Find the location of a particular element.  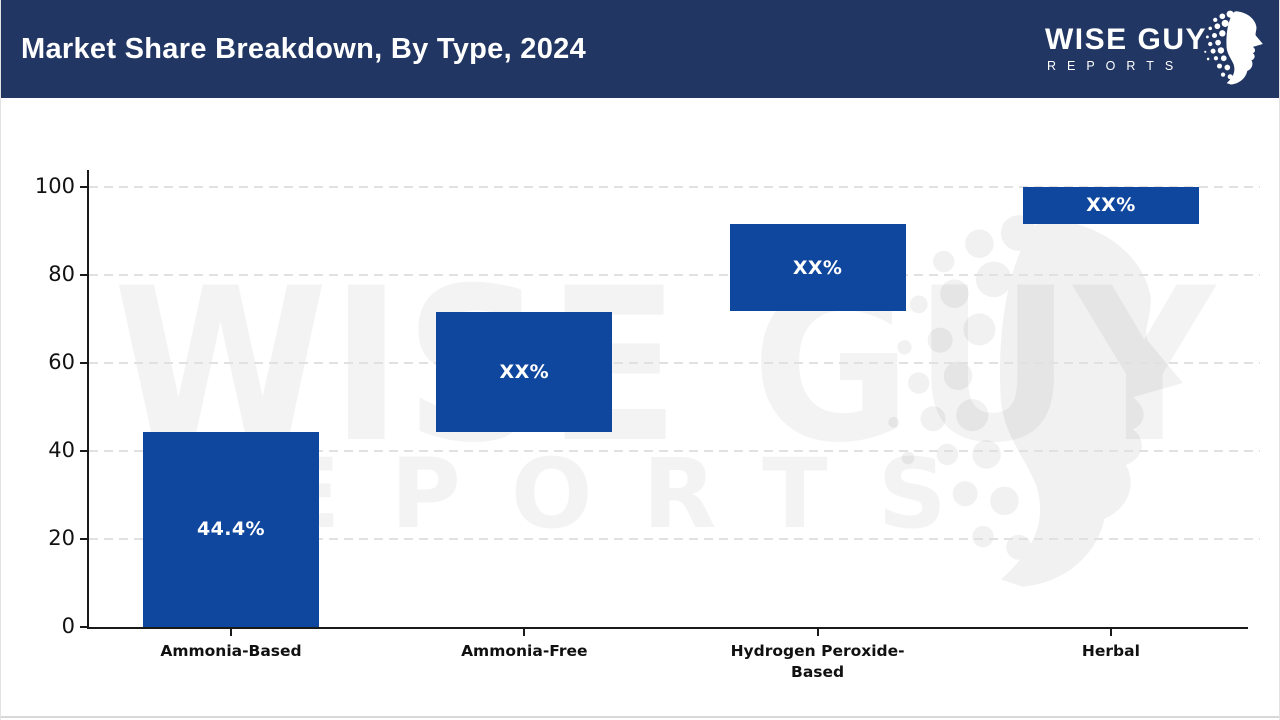

bar-herbal: XX% is located at coordinates (1110, 205).